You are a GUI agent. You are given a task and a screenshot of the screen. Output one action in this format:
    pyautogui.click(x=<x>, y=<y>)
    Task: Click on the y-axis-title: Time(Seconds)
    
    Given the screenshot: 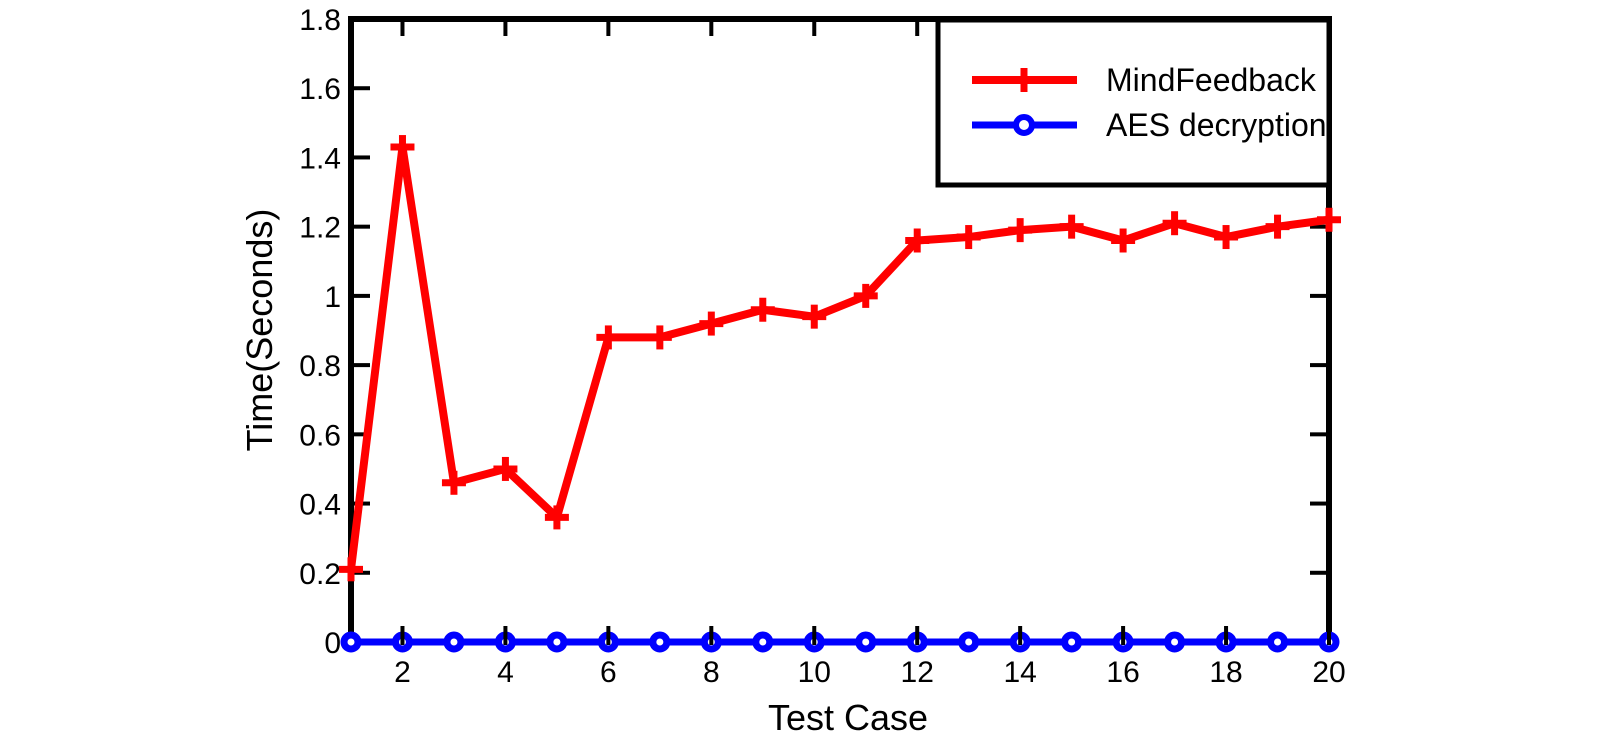 What is the action you would take?
    pyautogui.click(x=259, y=330)
    